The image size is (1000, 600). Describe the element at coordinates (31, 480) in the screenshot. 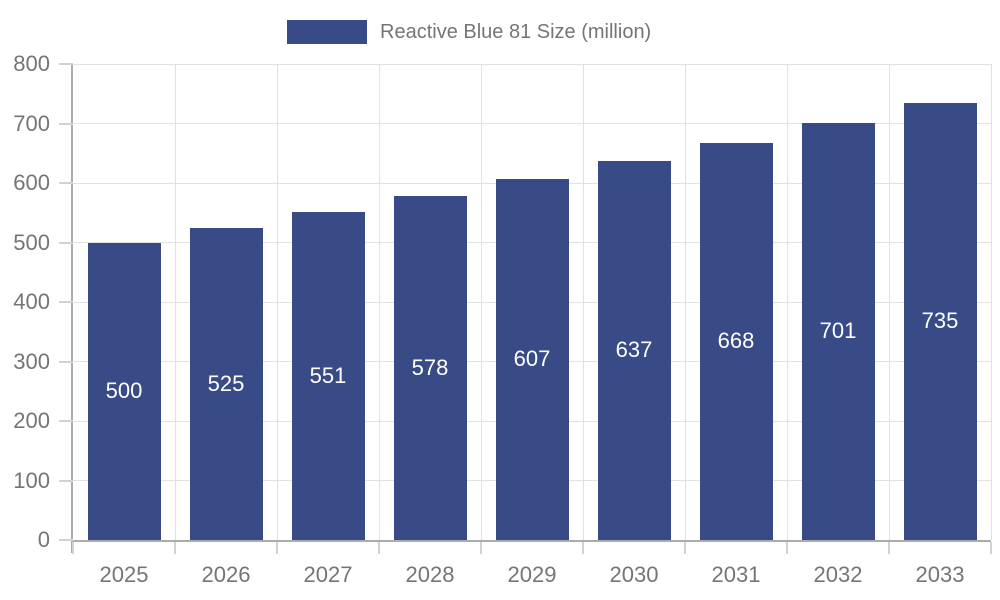

I see `y-axis-tick-label: 100` at that location.